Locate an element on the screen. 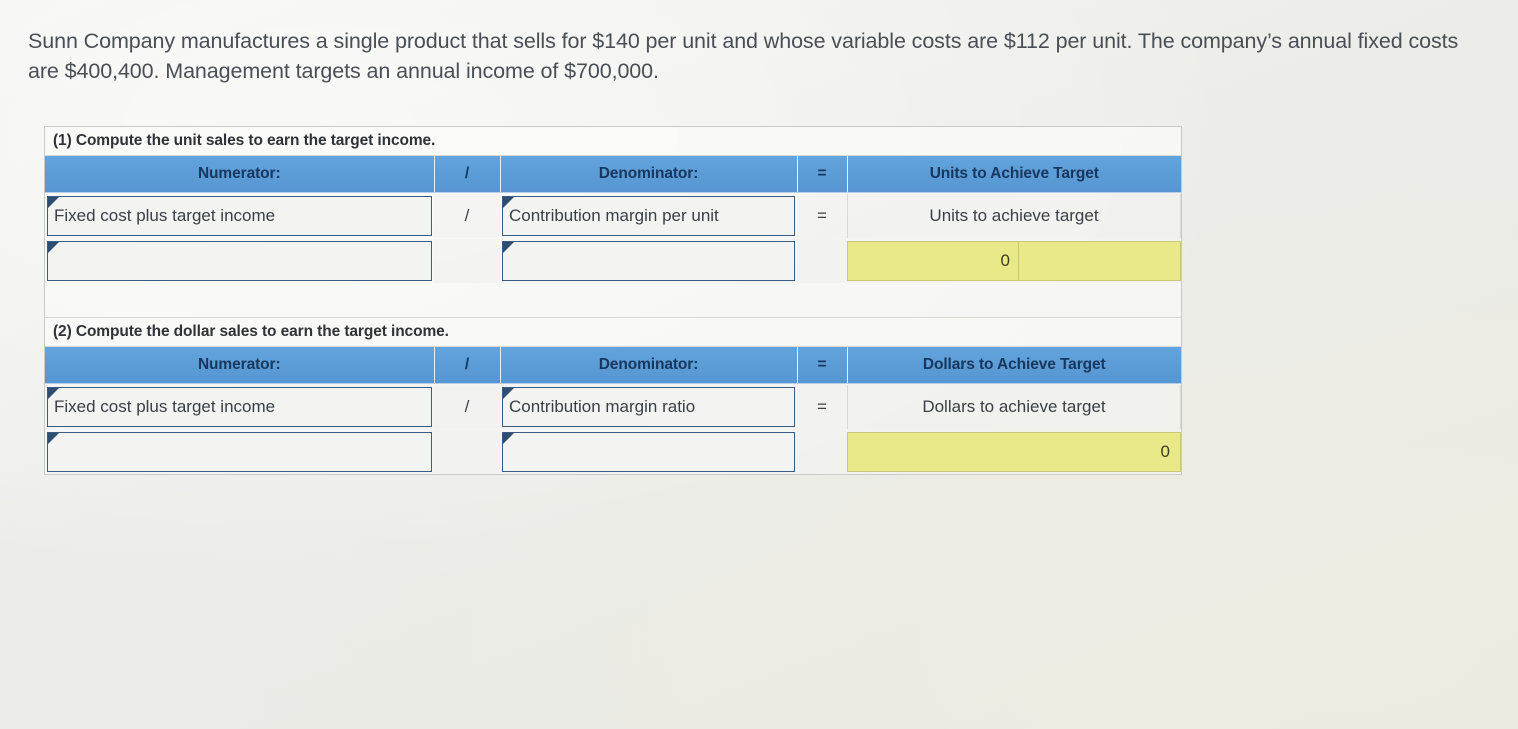  denominator-select: Contribution margin per unit is located at coordinates (648, 216).